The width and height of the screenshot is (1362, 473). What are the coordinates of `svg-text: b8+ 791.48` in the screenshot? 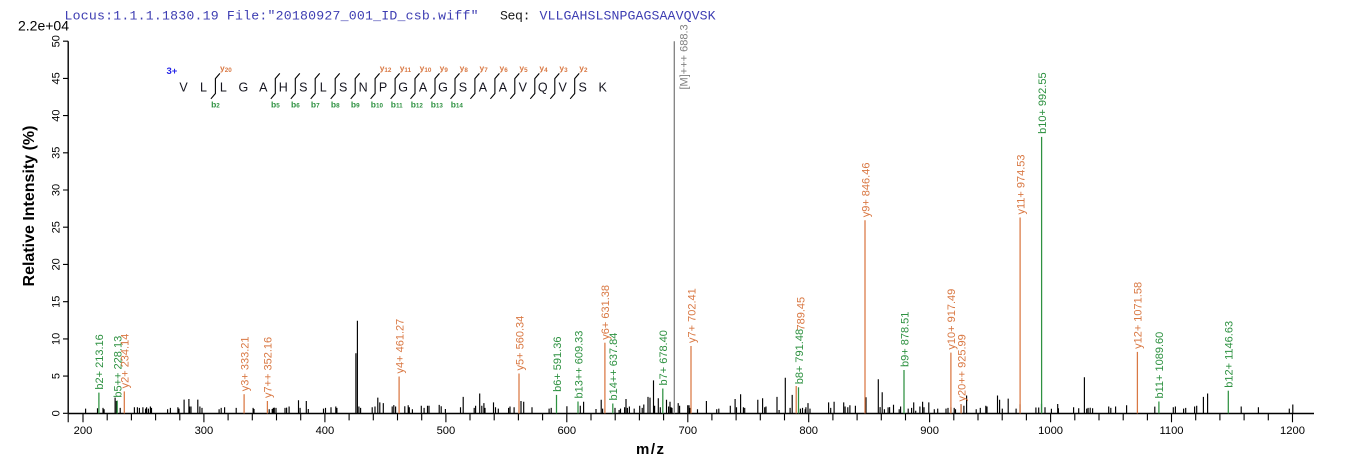 It's located at (800, 356).